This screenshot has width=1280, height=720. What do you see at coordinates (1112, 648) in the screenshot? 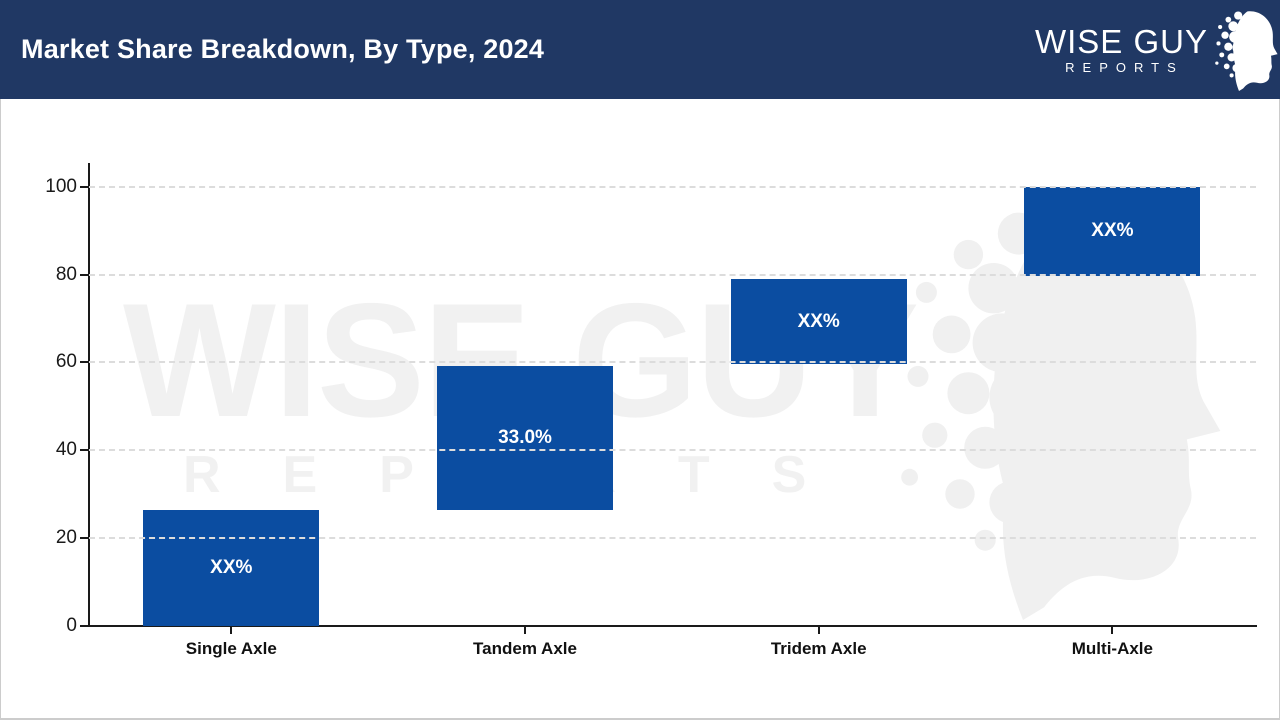
I see `x-category-label: Multi-Axle` at bounding box center [1112, 648].